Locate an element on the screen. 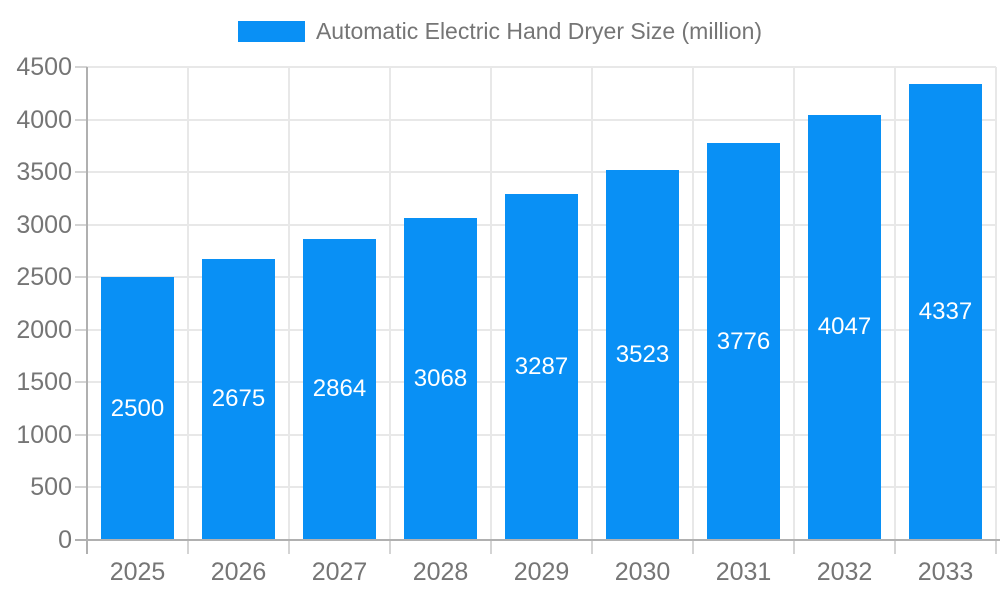 The width and height of the screenshot is (1000, 600). y-axis-tick-label: 3500 is located at coordinates (44, 172).